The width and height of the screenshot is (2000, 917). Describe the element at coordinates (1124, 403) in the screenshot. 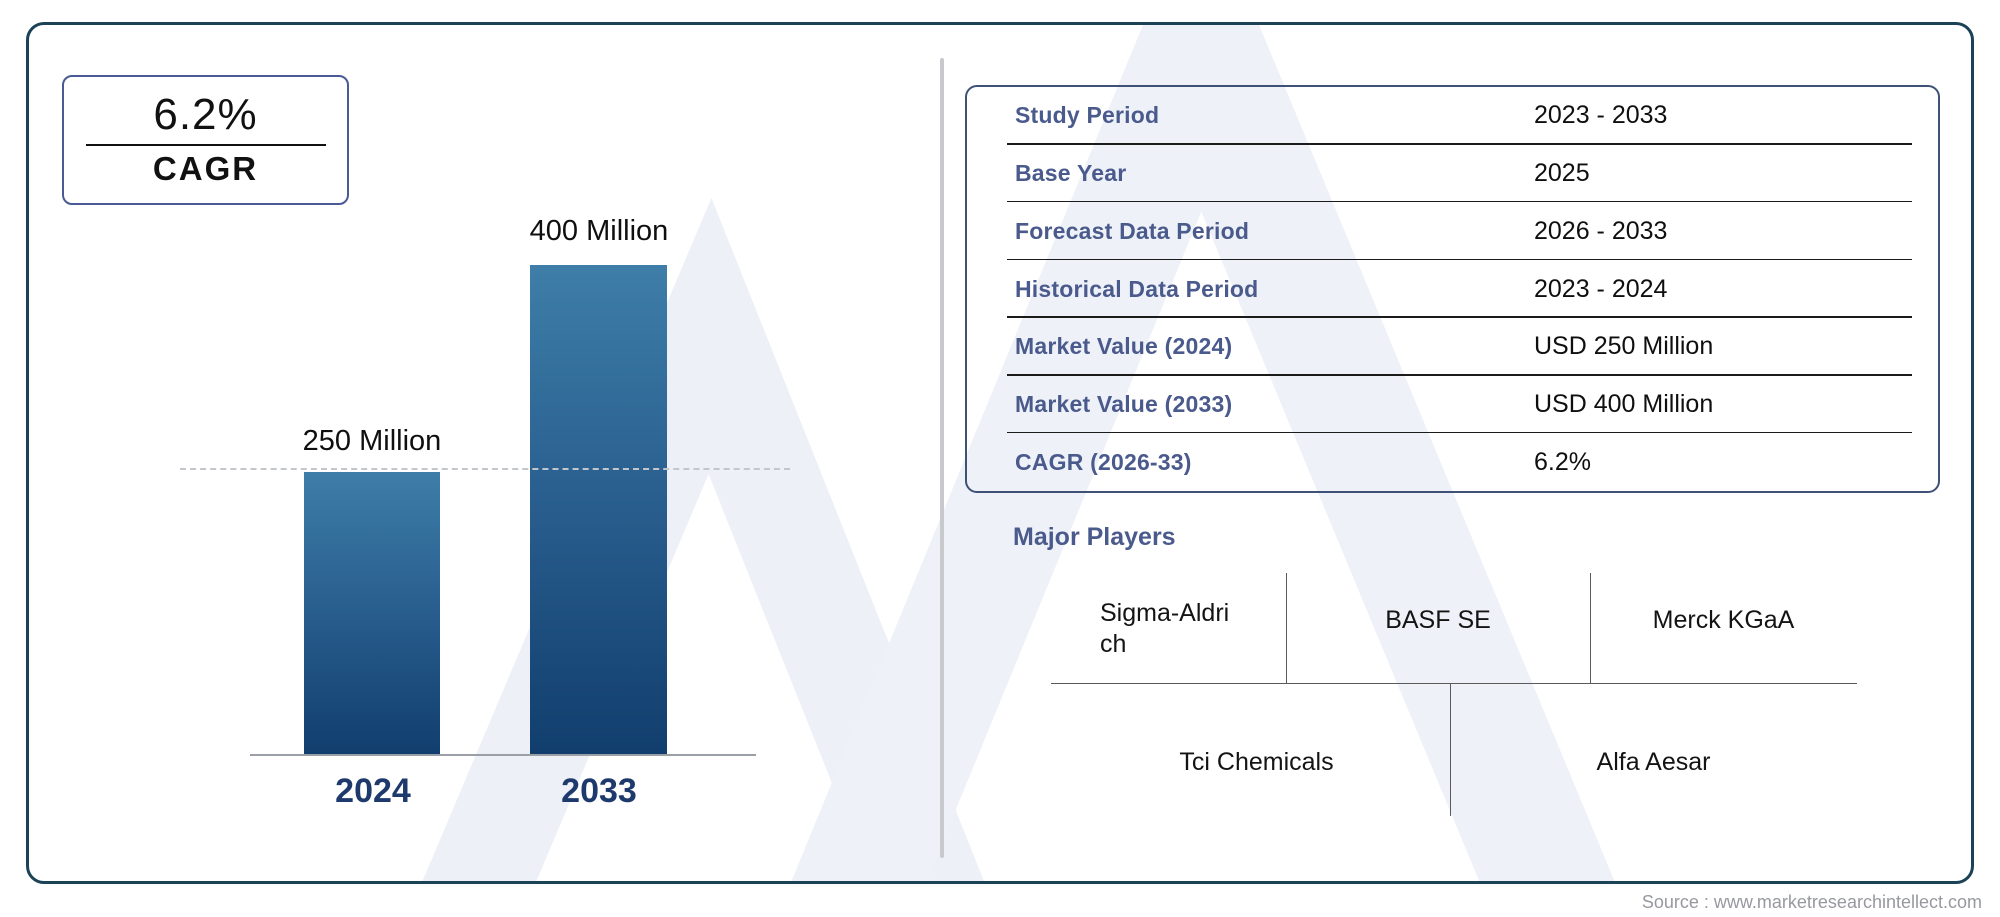

I see `row-label: Market Value (2033)` at that location.